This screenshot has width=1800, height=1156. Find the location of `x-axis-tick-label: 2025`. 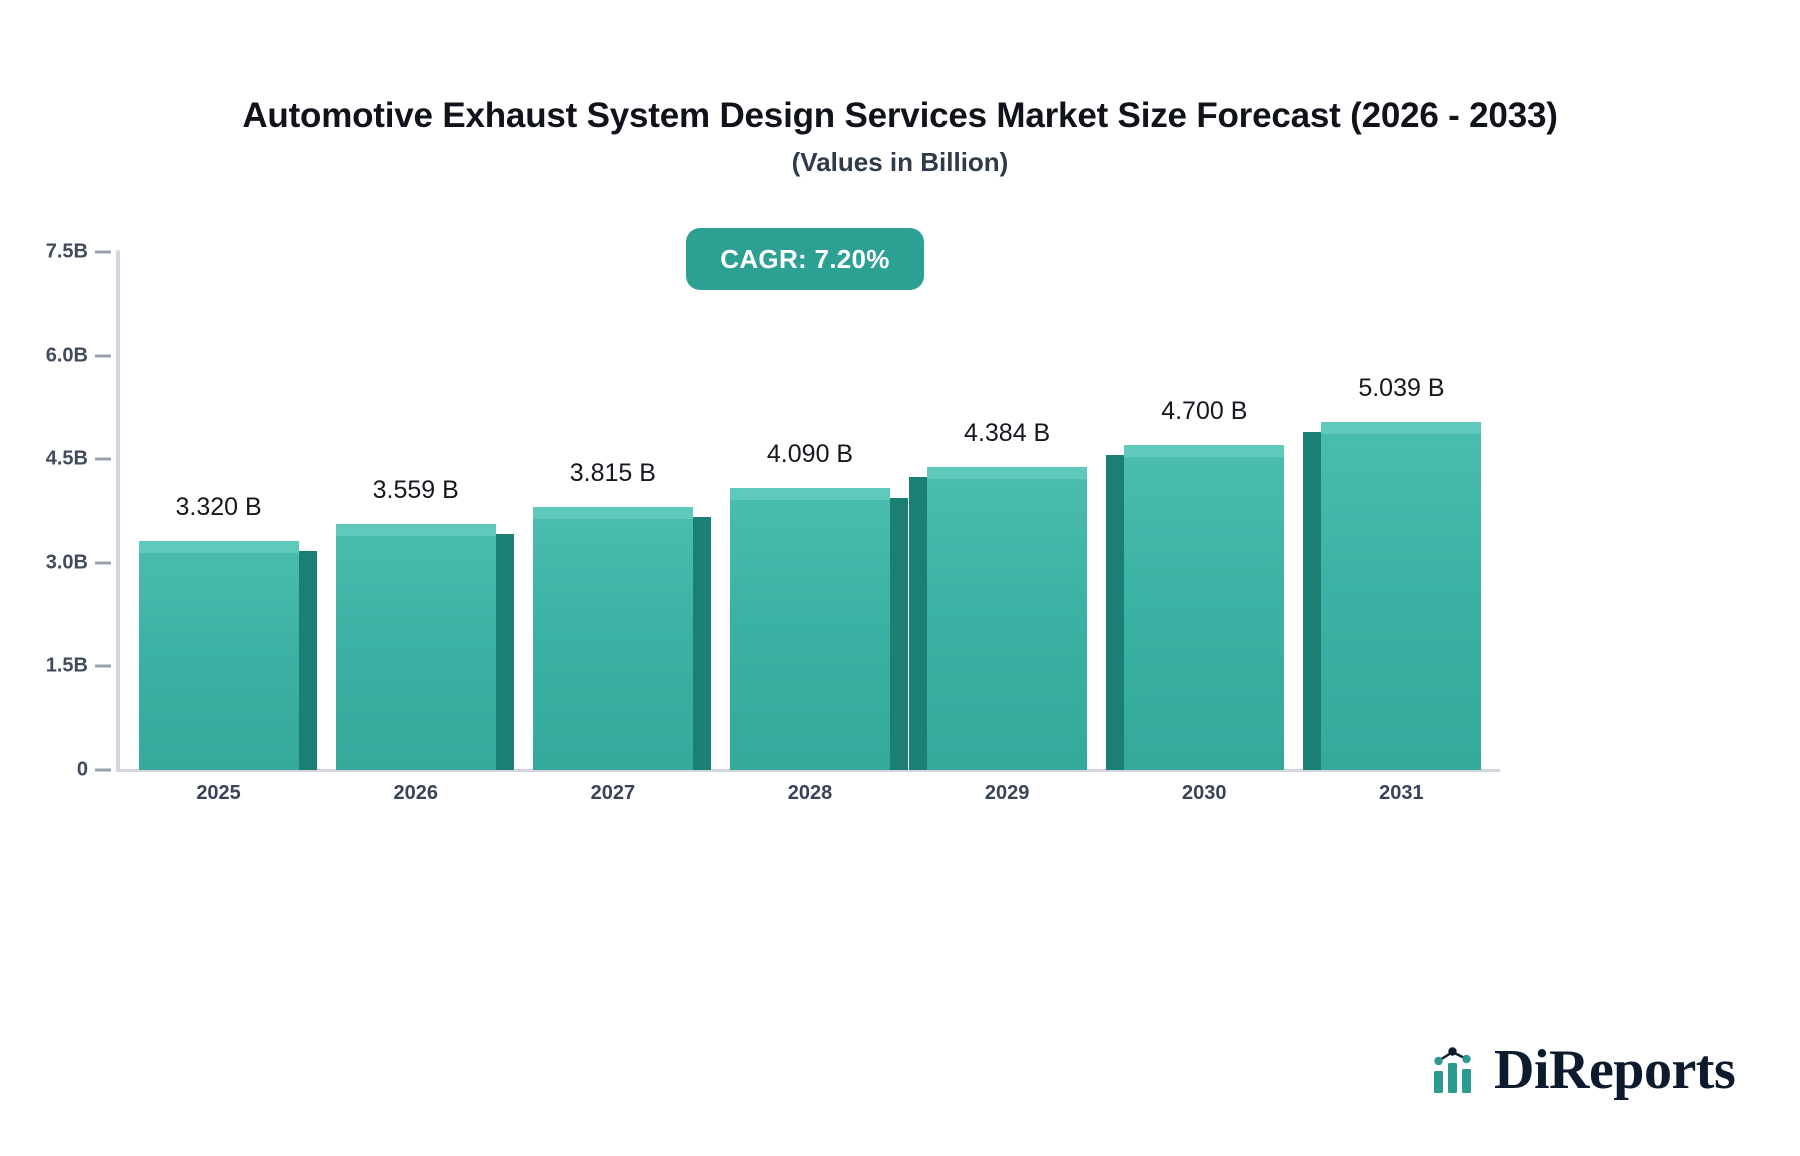

x-axis-tick-label: 2025 is located at coordinates (218, 793).